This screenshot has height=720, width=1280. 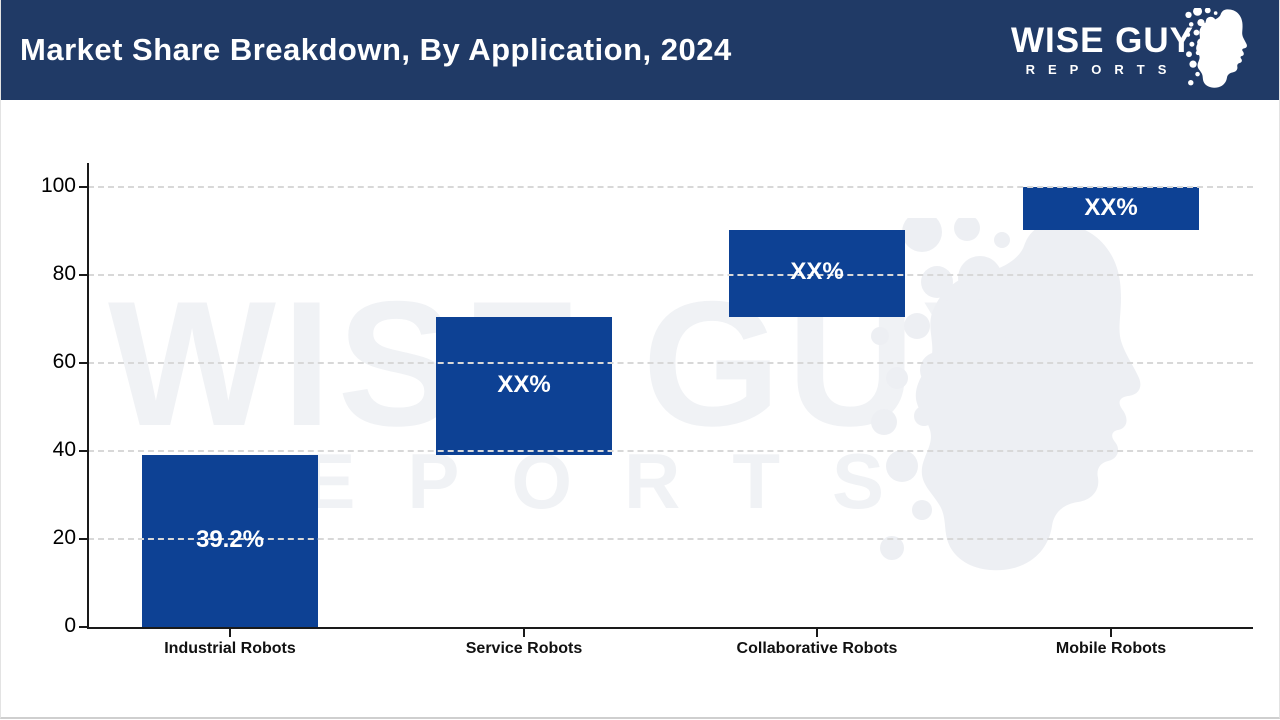 I want to click on y-axis-tick-label: 80, so click(x=64, y=273).